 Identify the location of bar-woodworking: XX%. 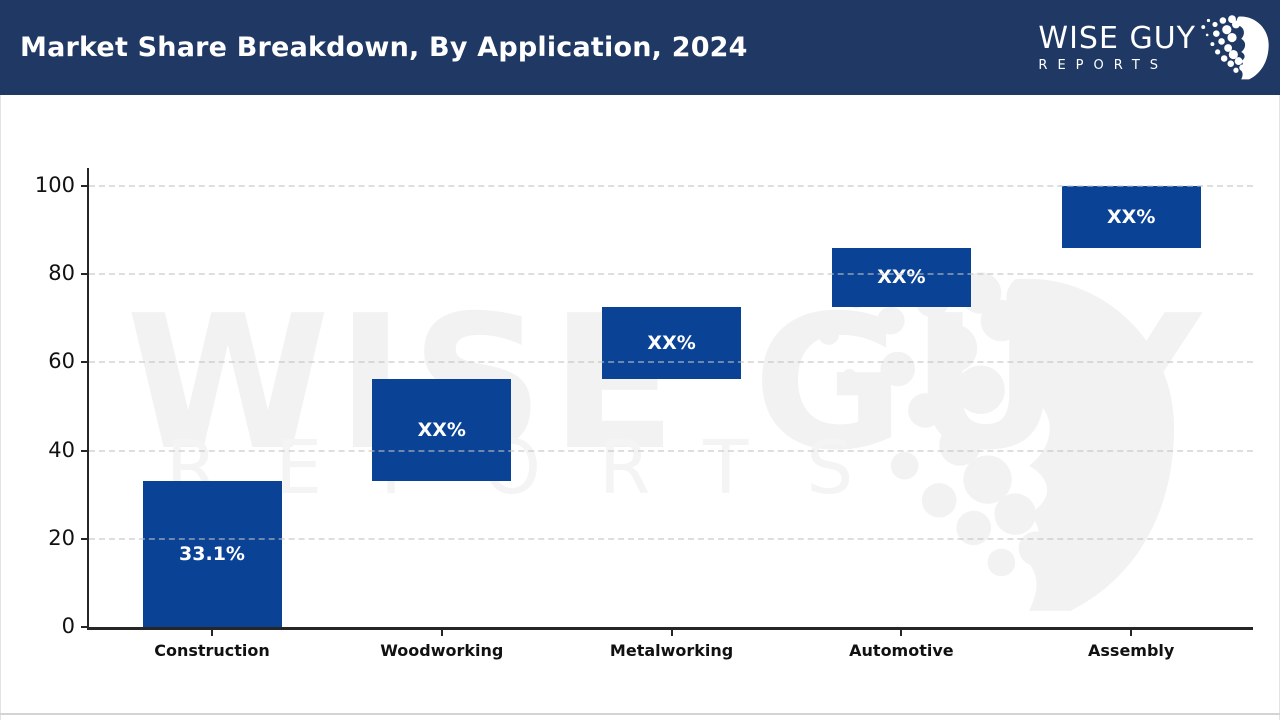
(442, 429).